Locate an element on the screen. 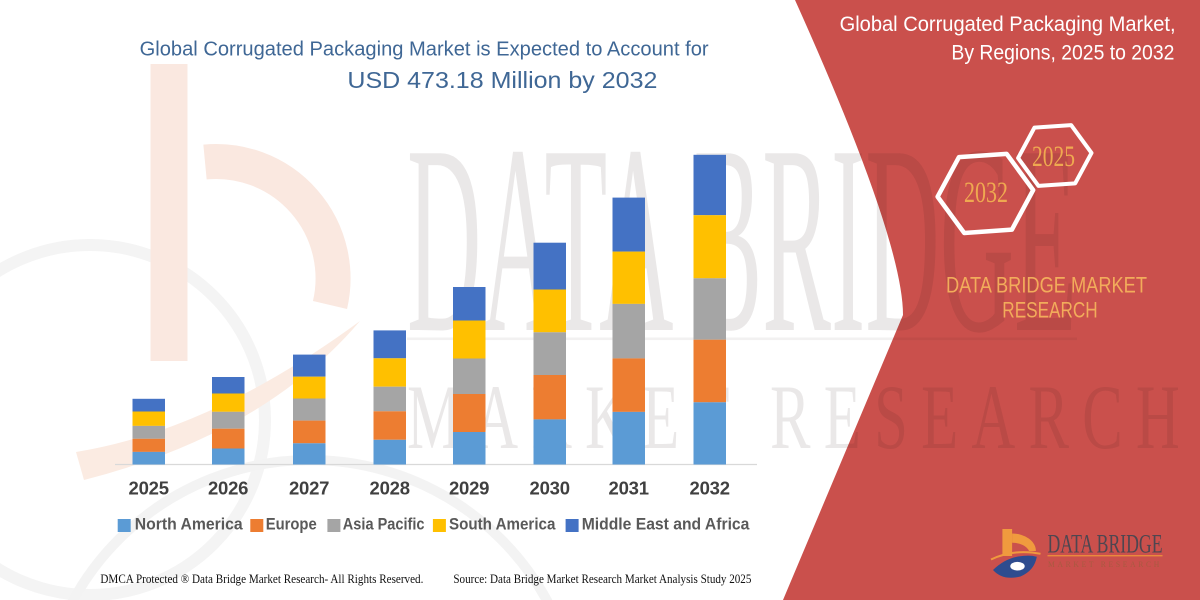  svg-text: Europe is located at coordinates (291, 524).